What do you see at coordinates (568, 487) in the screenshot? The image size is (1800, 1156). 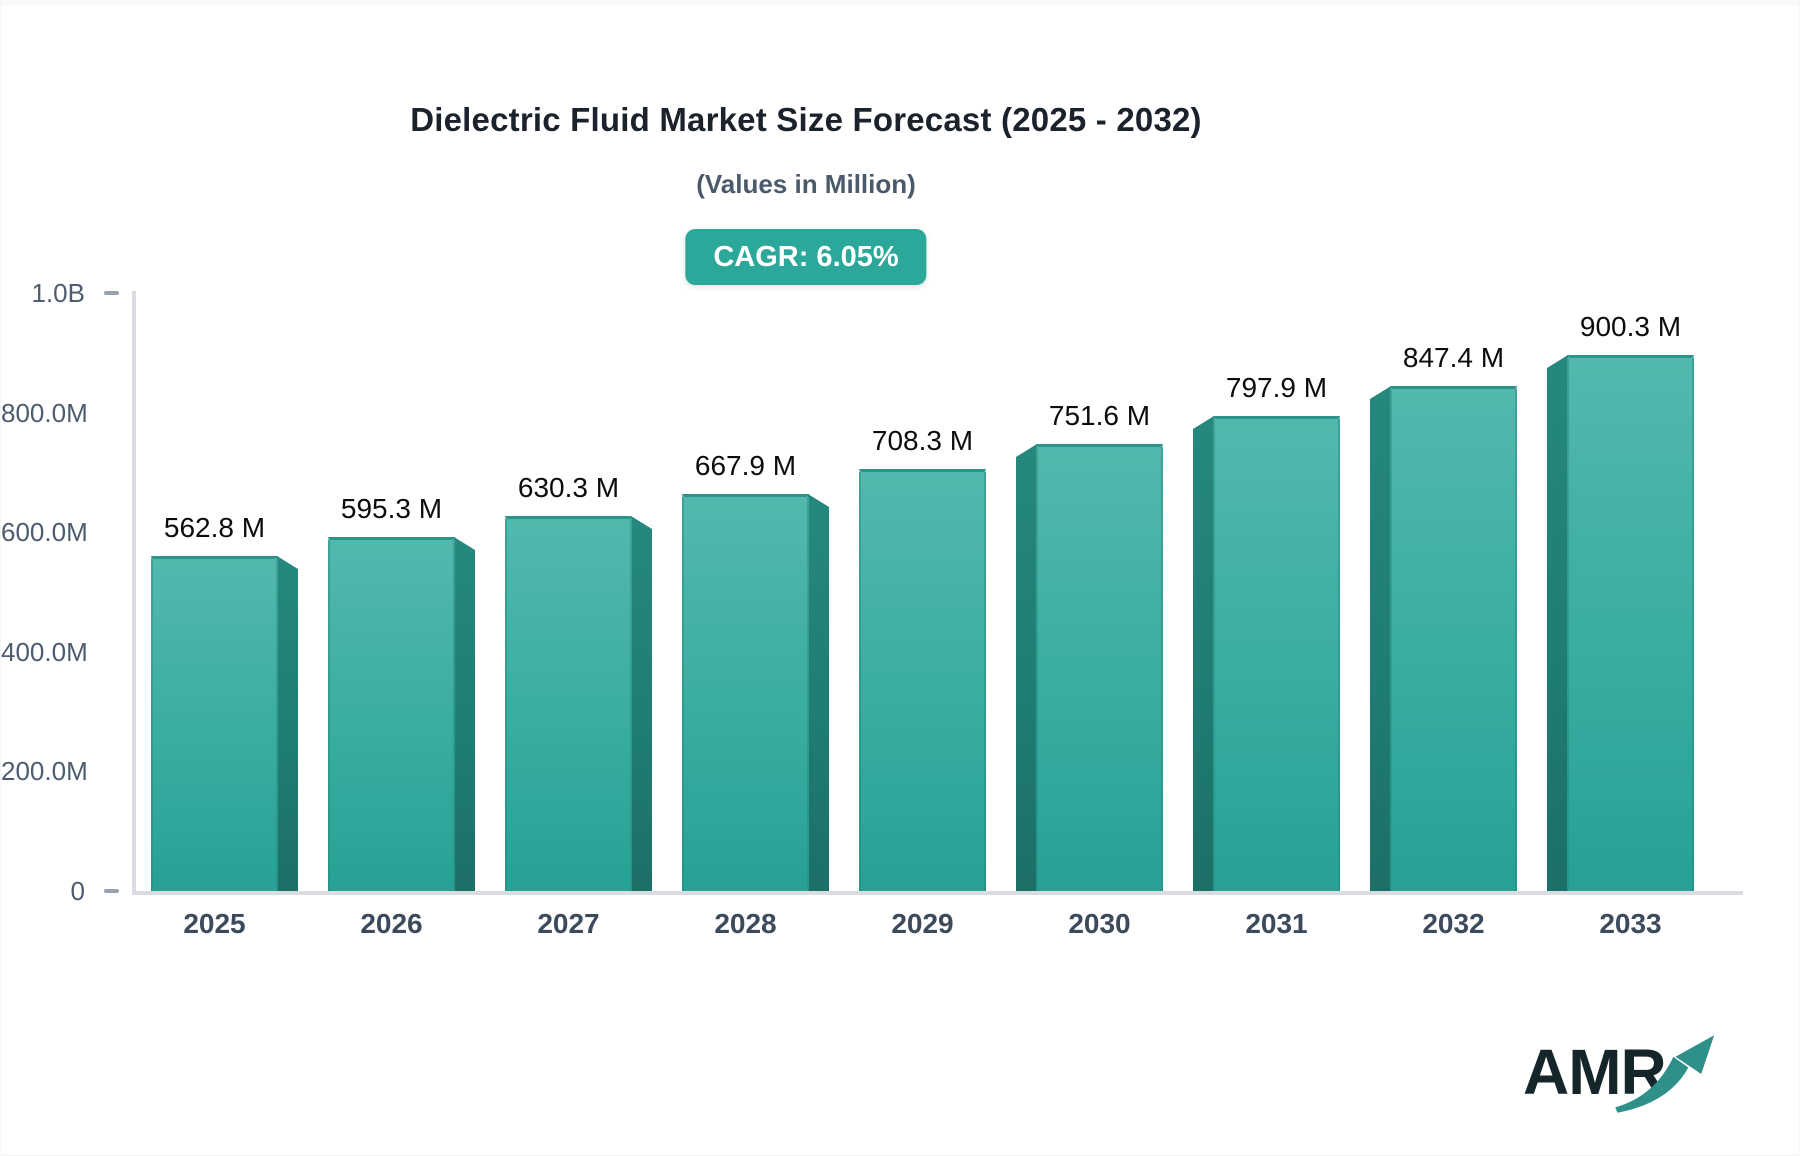 I see `bar-value-label: 630.3 M` at bounding box center [568, 487].